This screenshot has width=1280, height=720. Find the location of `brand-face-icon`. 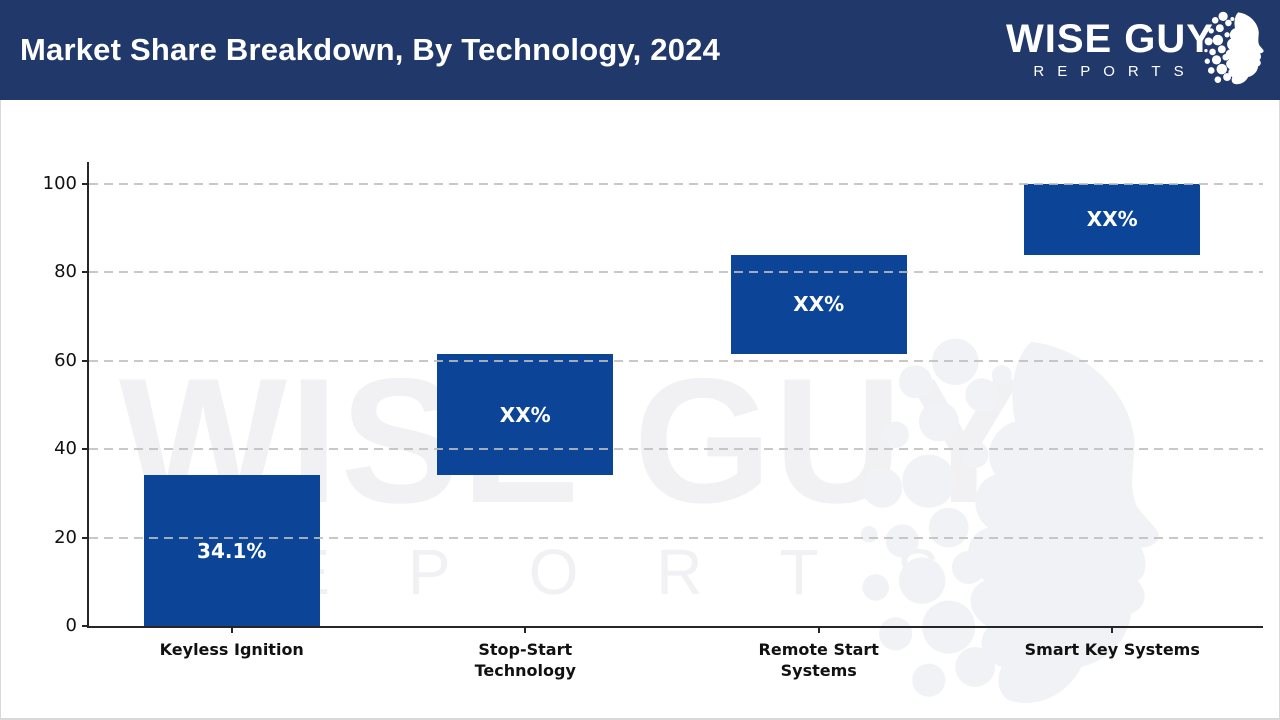

brand-face-icon is located at coordinates (1234, 48).